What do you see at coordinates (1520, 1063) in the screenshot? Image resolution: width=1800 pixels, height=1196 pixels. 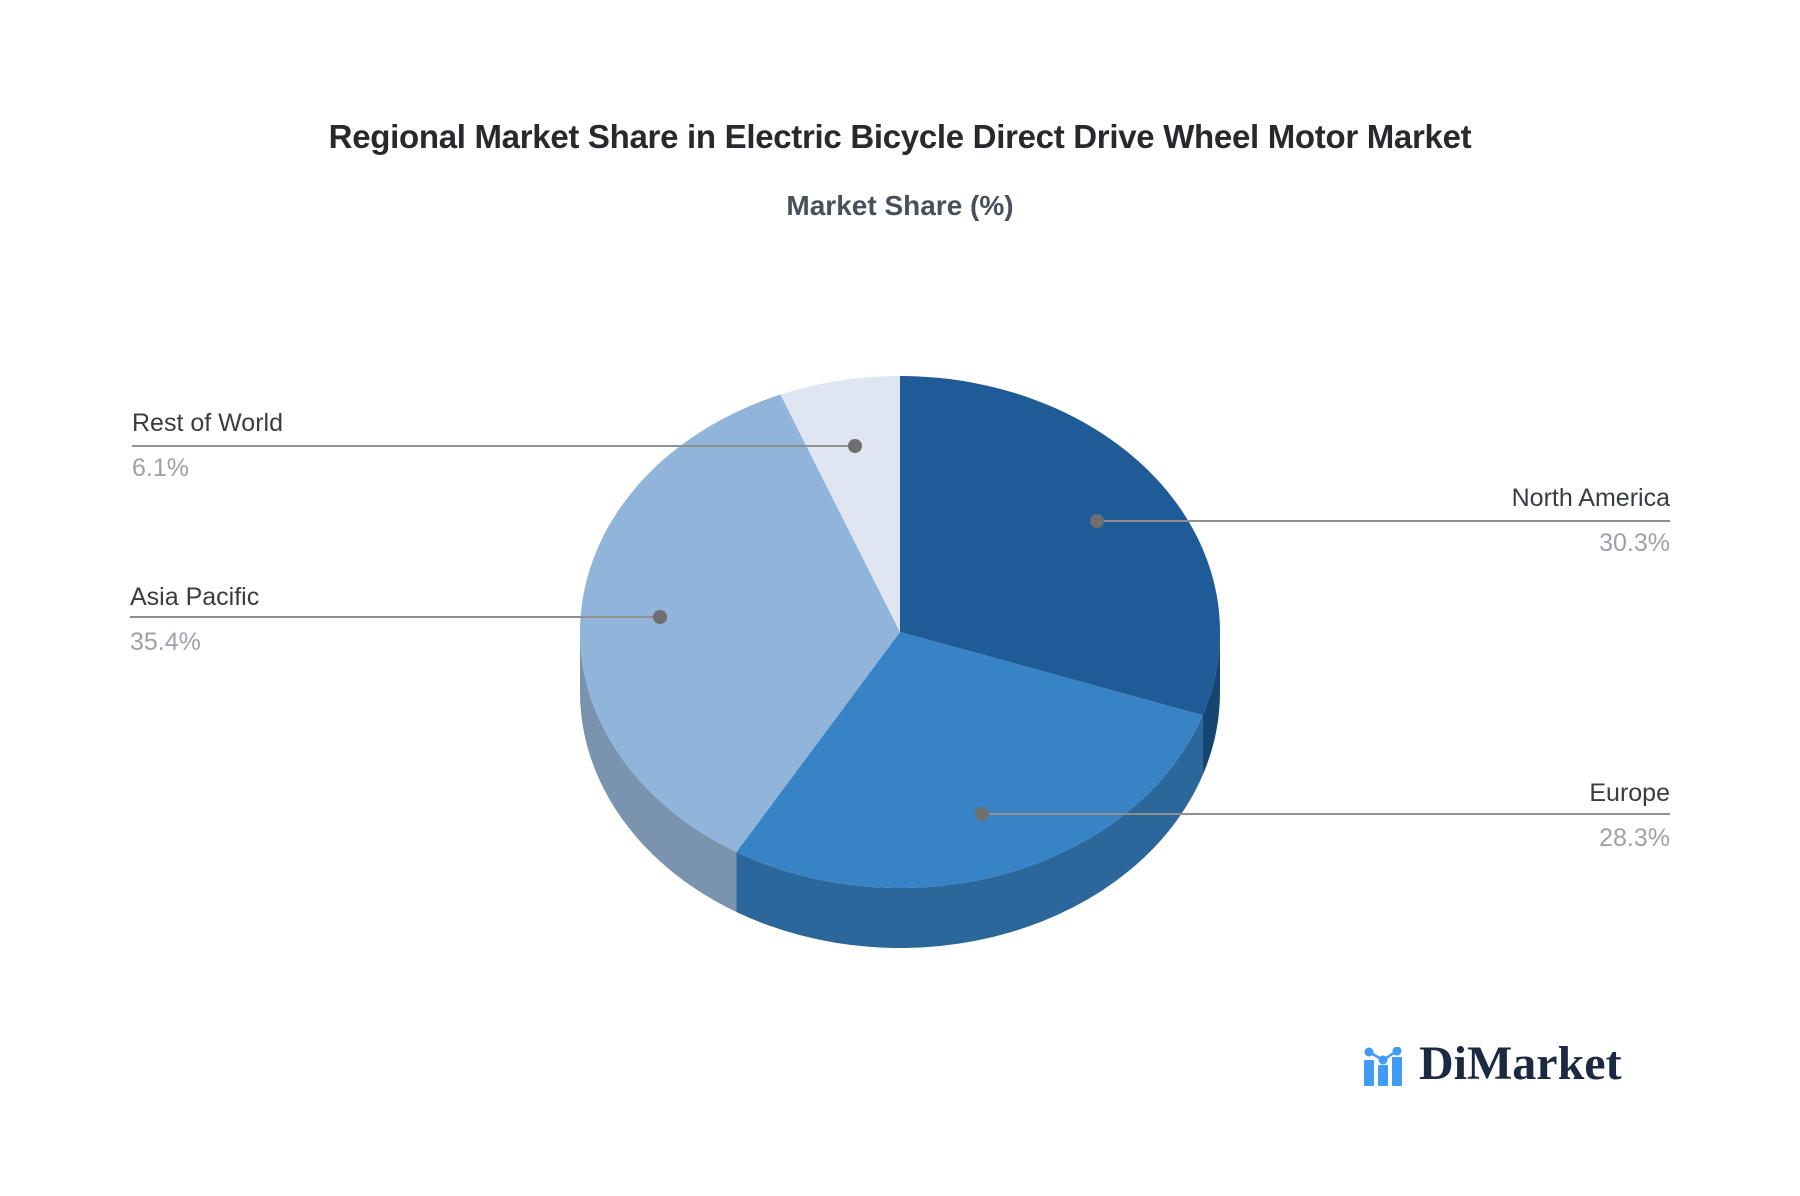 I see `brand-name: DiMarket` at bounding box center [1520, 1063].